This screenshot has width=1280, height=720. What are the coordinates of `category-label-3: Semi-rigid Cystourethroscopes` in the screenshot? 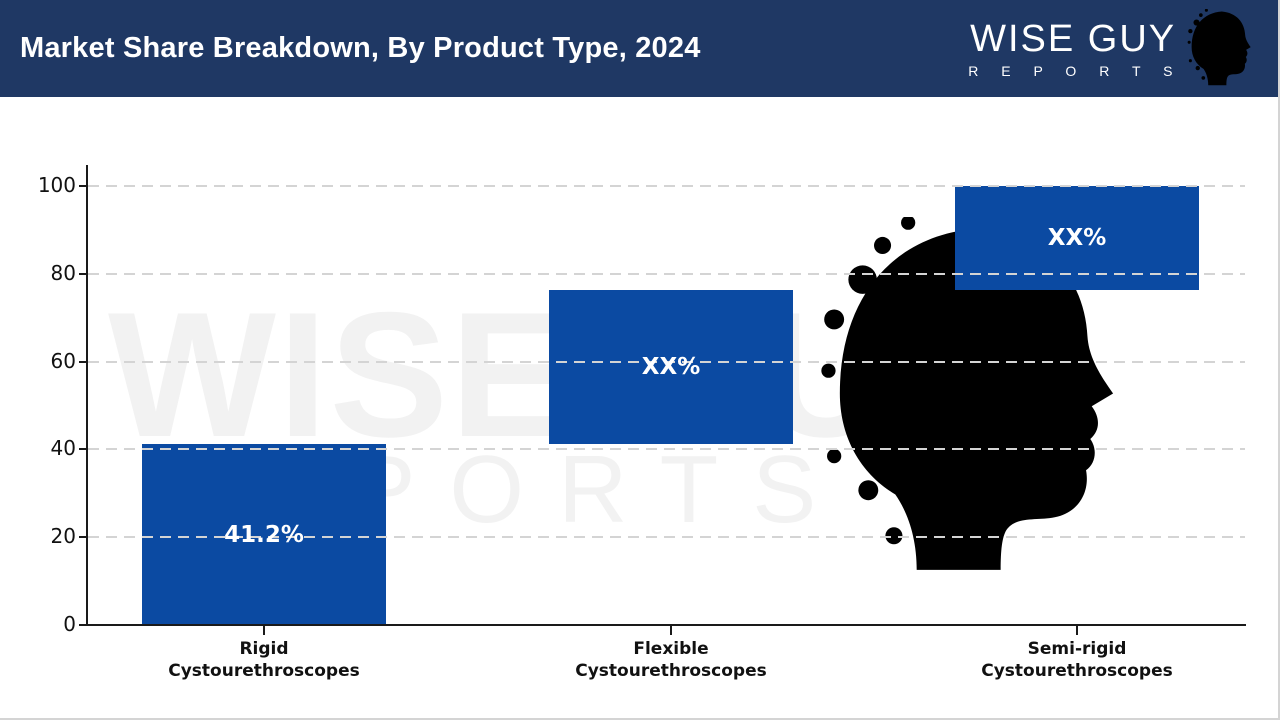 It's located at (1077, 660).